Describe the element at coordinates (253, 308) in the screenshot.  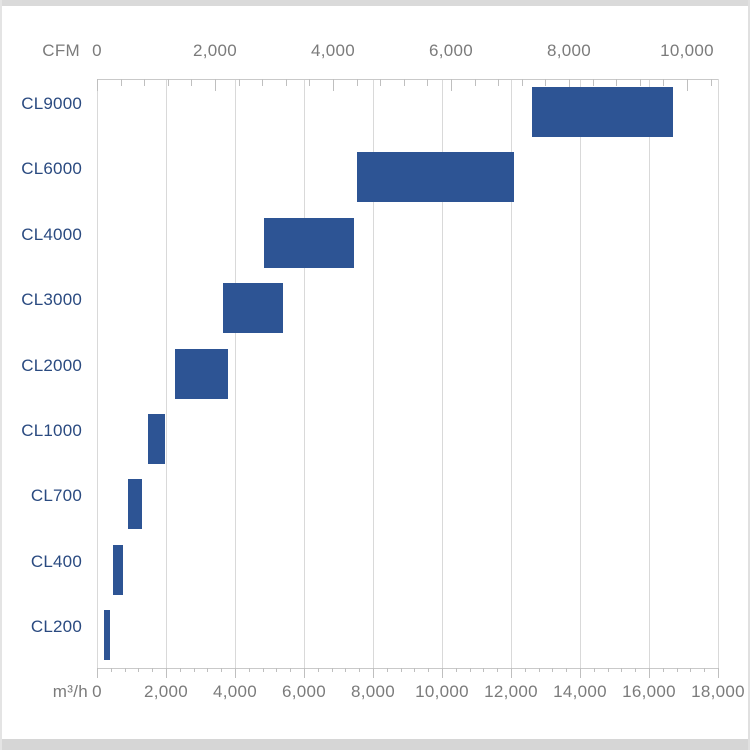
I see `range-bar-cl3000` at that location.